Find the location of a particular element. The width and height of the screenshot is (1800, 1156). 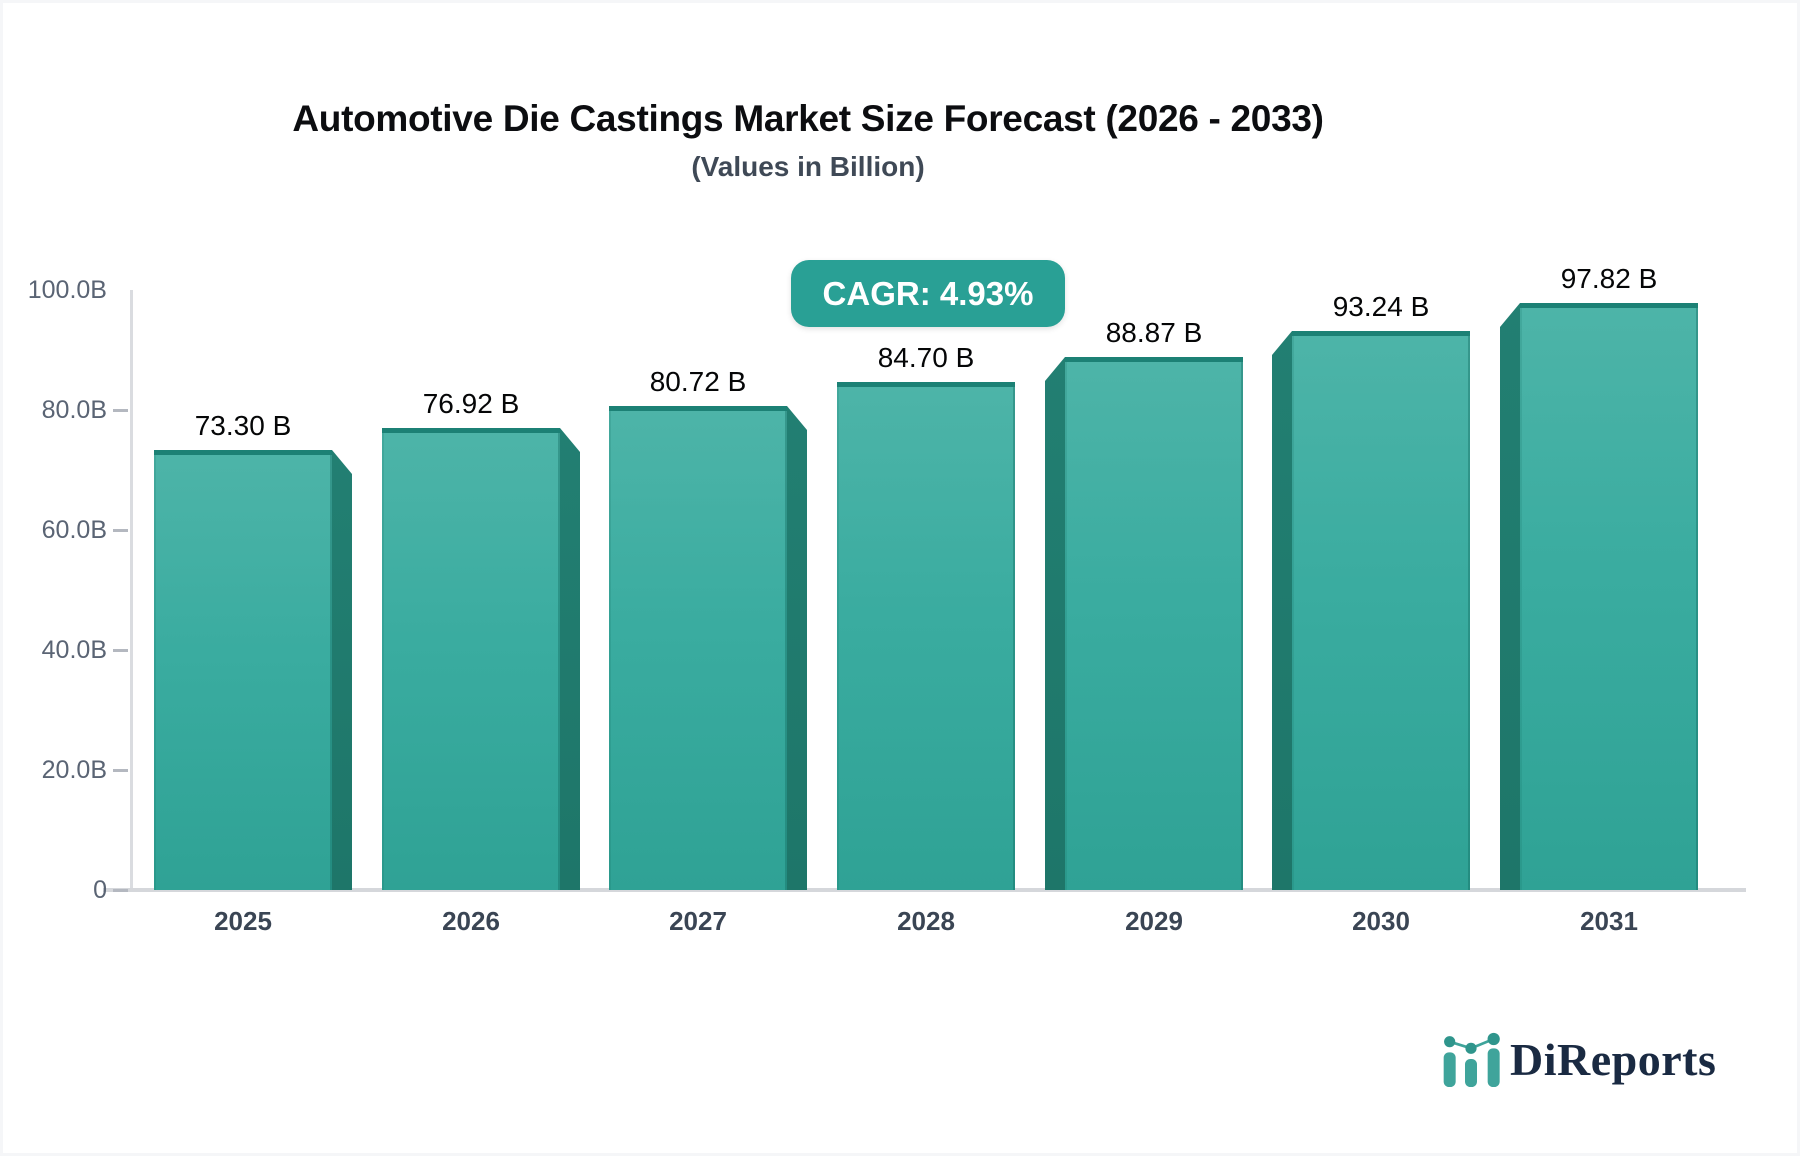

bar-2030 is located at coordinates (1381, 610).